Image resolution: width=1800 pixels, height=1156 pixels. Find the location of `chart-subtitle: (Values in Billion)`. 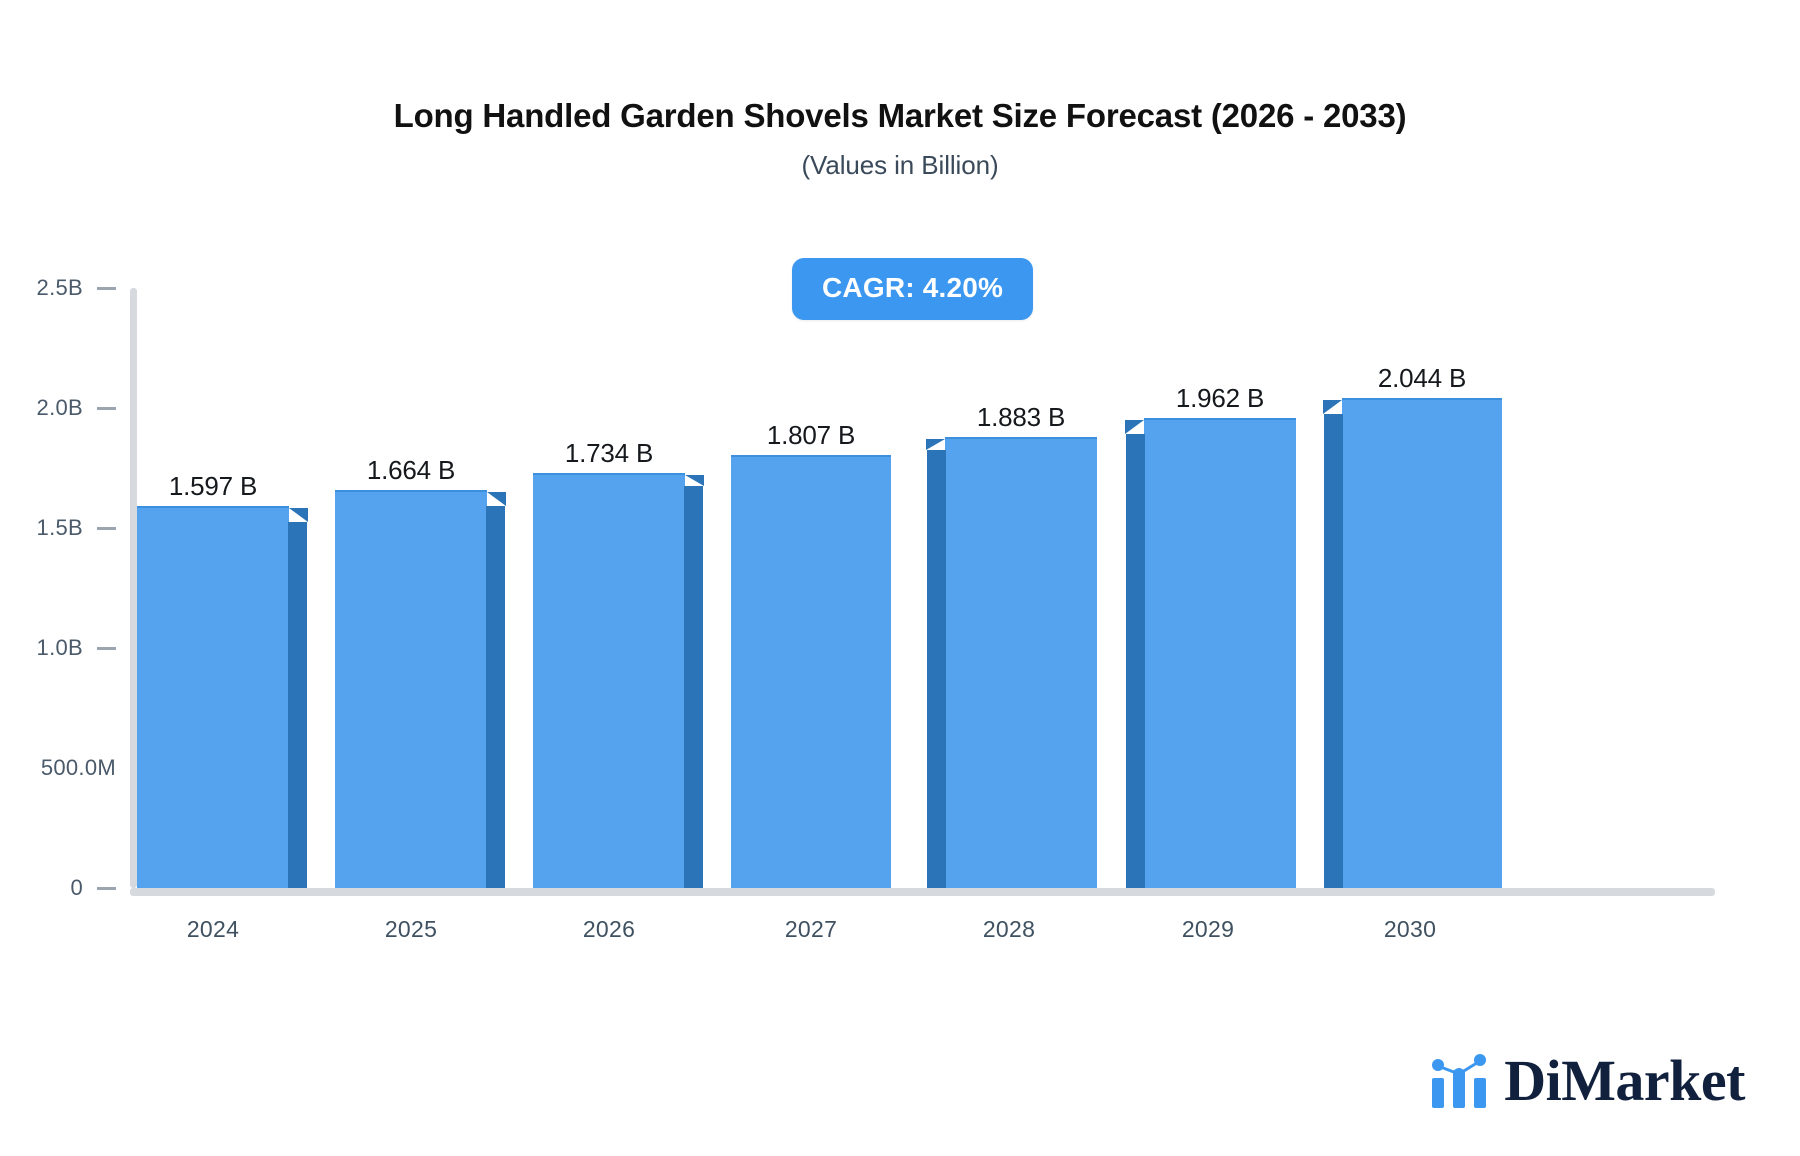

chart-subtitle: (Values in Billion) is located at coordinates (900, 164).